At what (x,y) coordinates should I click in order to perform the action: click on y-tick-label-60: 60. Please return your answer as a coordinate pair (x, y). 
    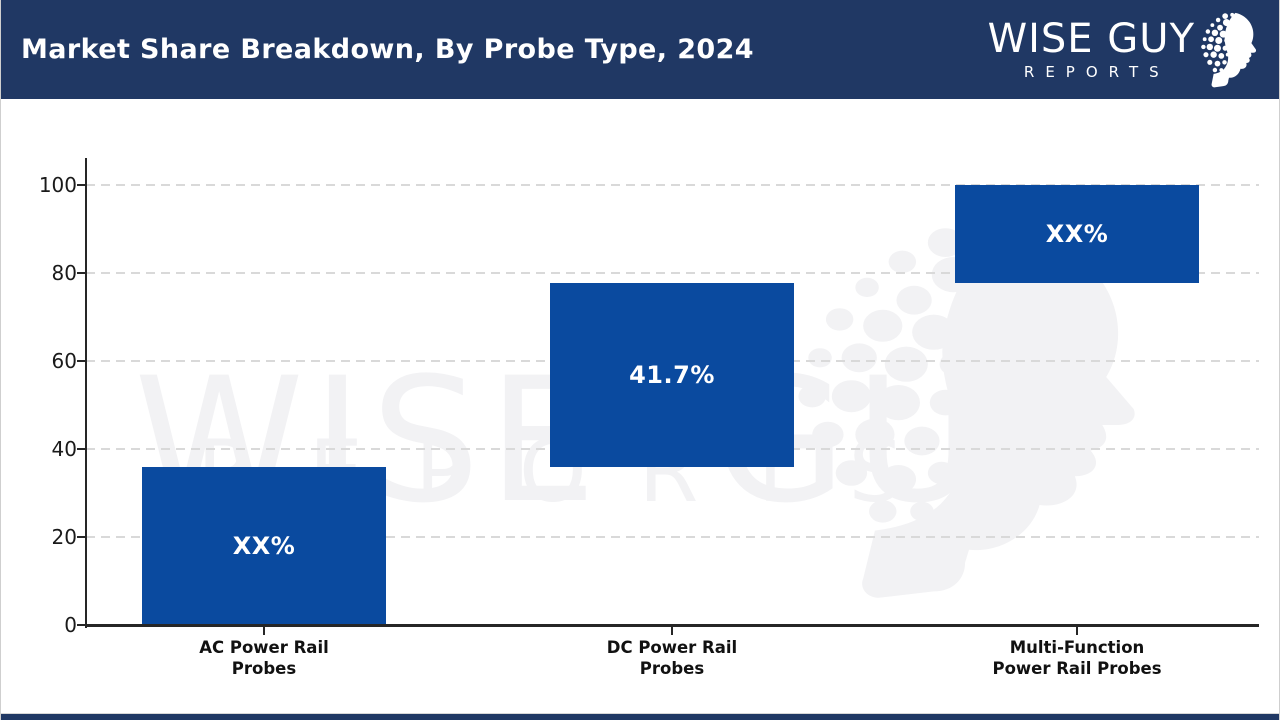
    Looking at the image, I should click on (64, 361).